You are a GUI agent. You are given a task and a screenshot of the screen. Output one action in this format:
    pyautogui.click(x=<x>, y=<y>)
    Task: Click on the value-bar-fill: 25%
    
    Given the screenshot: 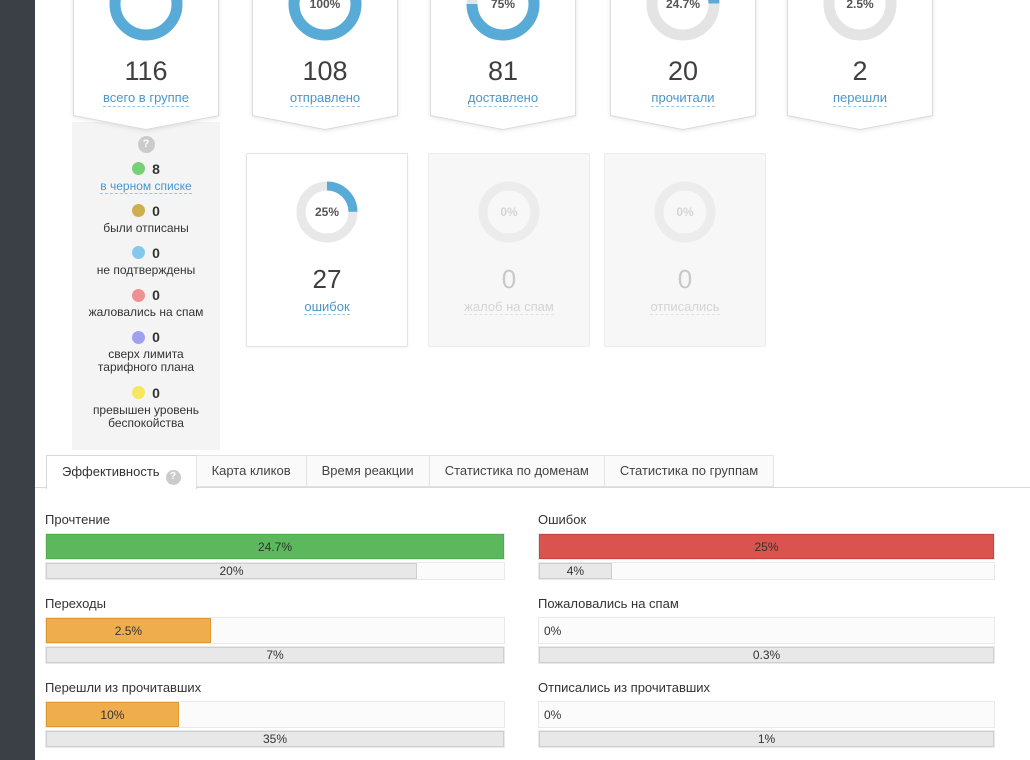 What is the action you would take?
    pyautogui.click(x=766, y=546)
    